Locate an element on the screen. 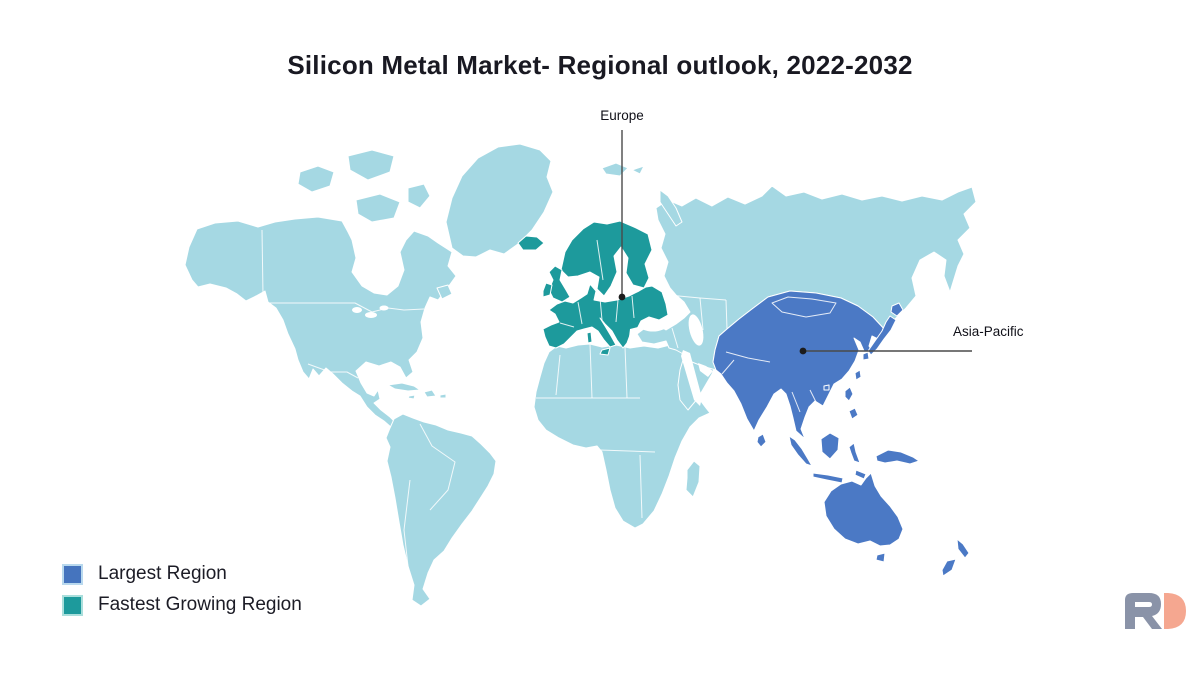 This screenshot has height=674, width=1200. region-asia-pacific is located at coordinates (841, 433).